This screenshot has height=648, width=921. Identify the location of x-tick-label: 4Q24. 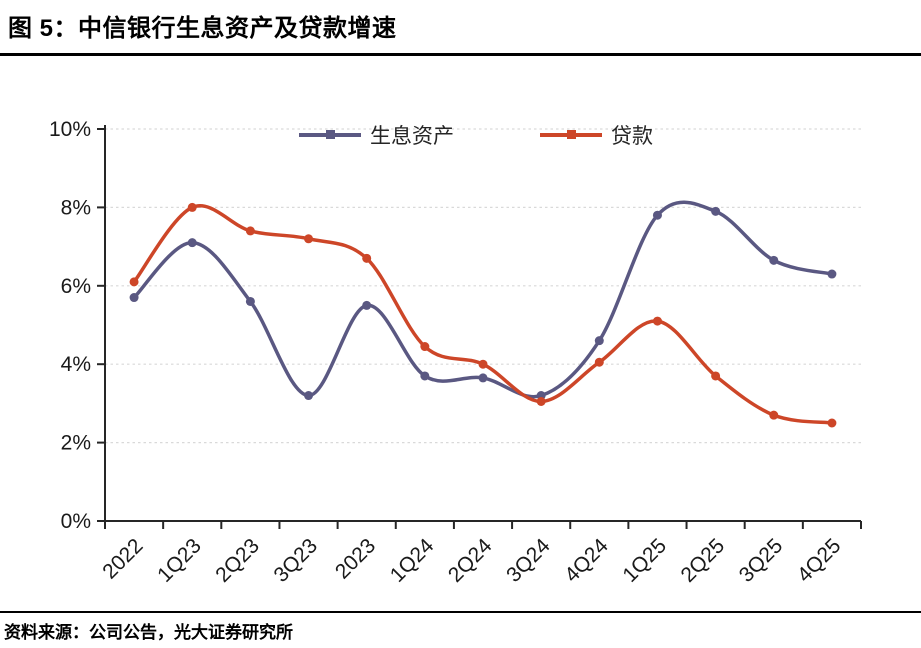
(586, 560).